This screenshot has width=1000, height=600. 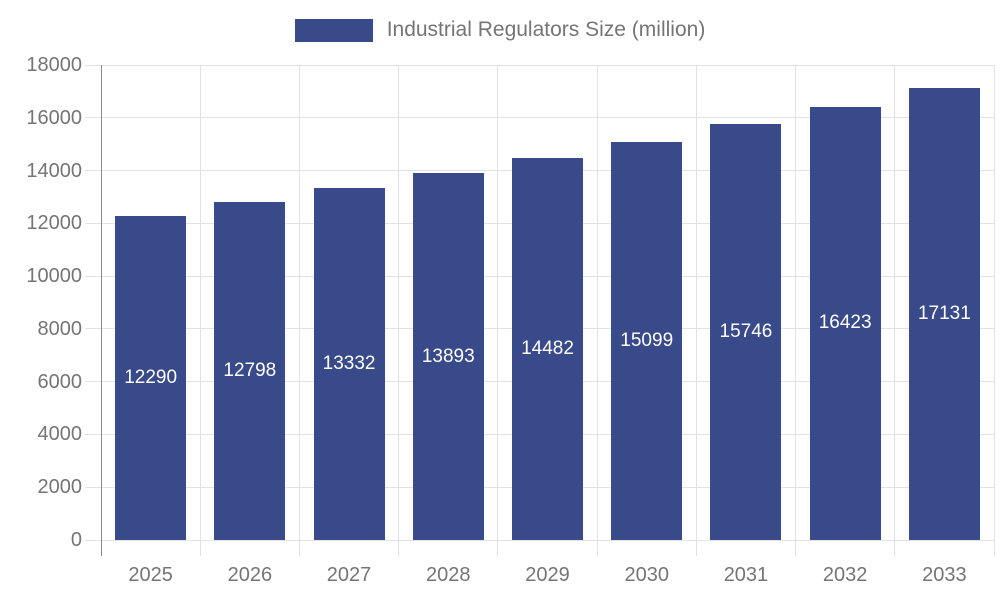 I want to click on legend-swatch, so click(x=333, y=30).